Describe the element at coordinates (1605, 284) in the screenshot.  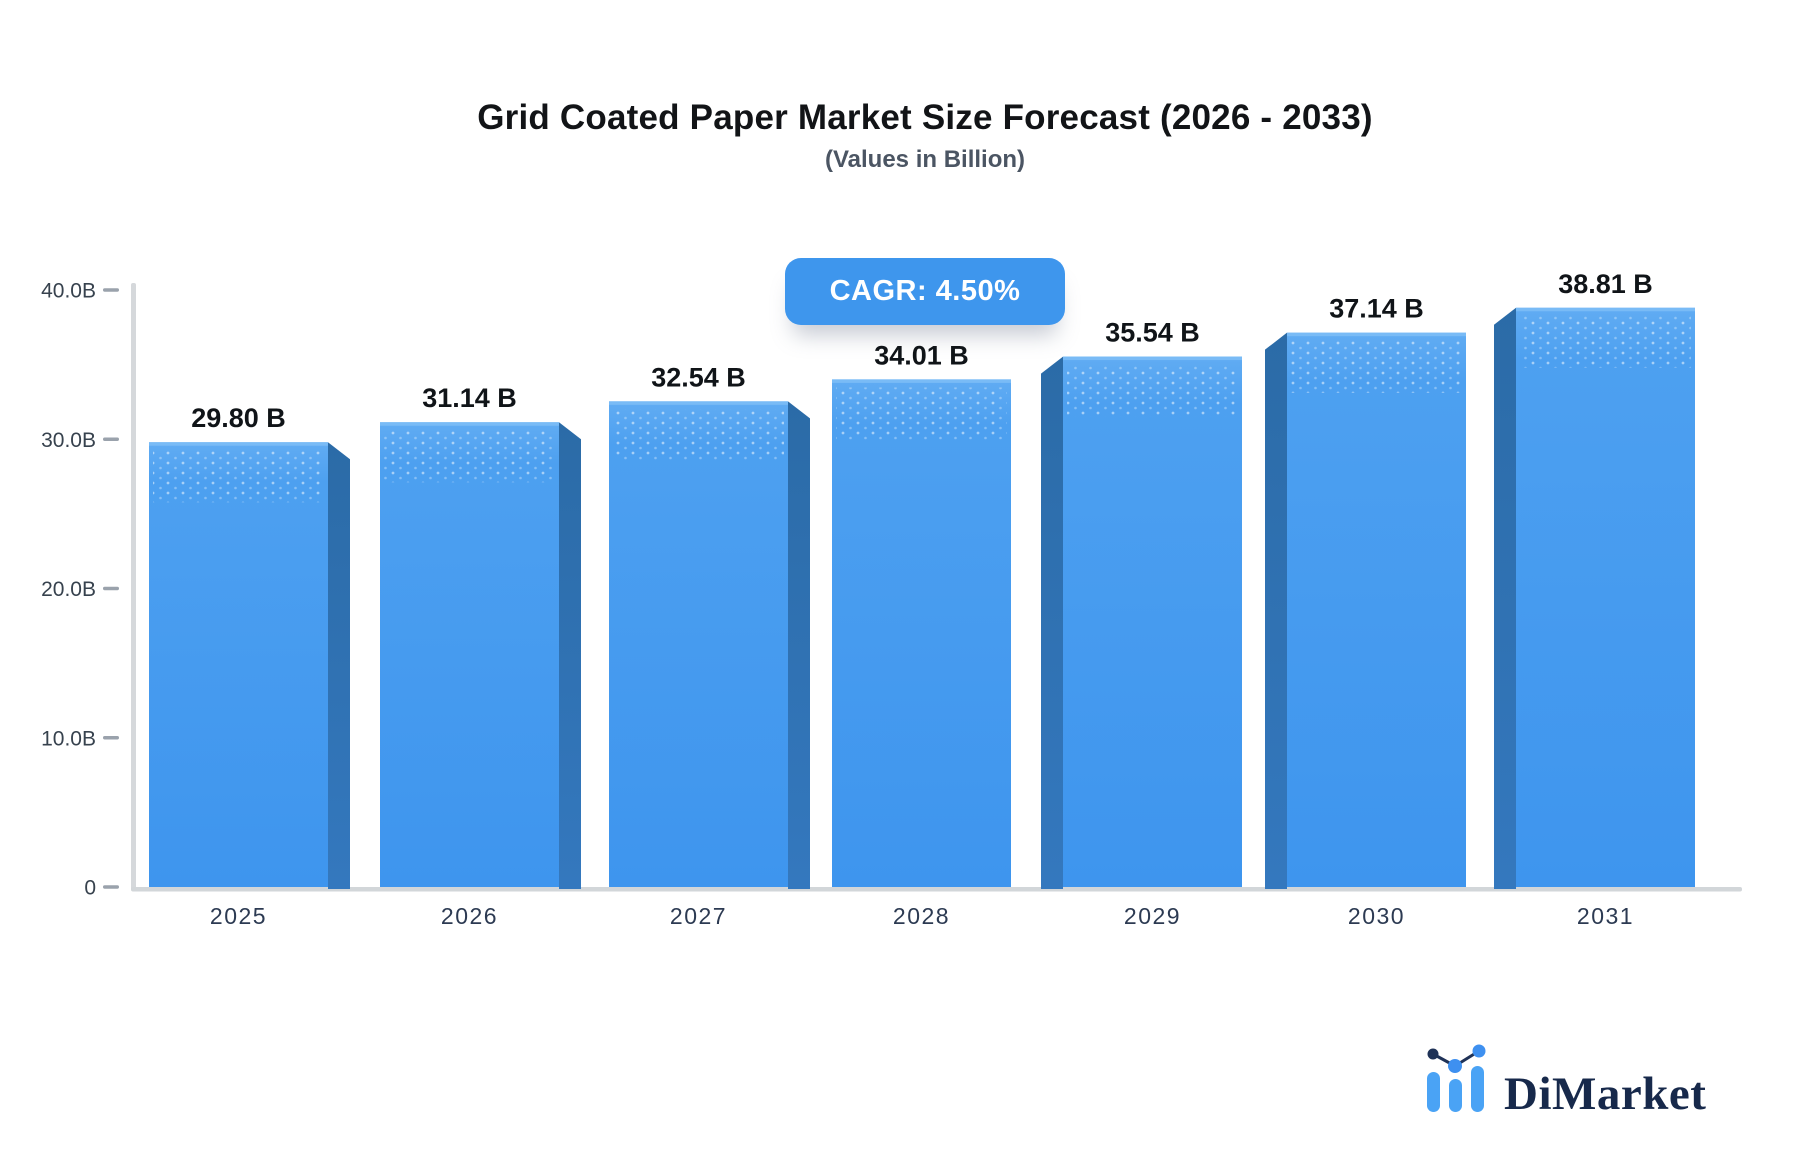
I see `bar-value-label: 38.81 B` at that location.